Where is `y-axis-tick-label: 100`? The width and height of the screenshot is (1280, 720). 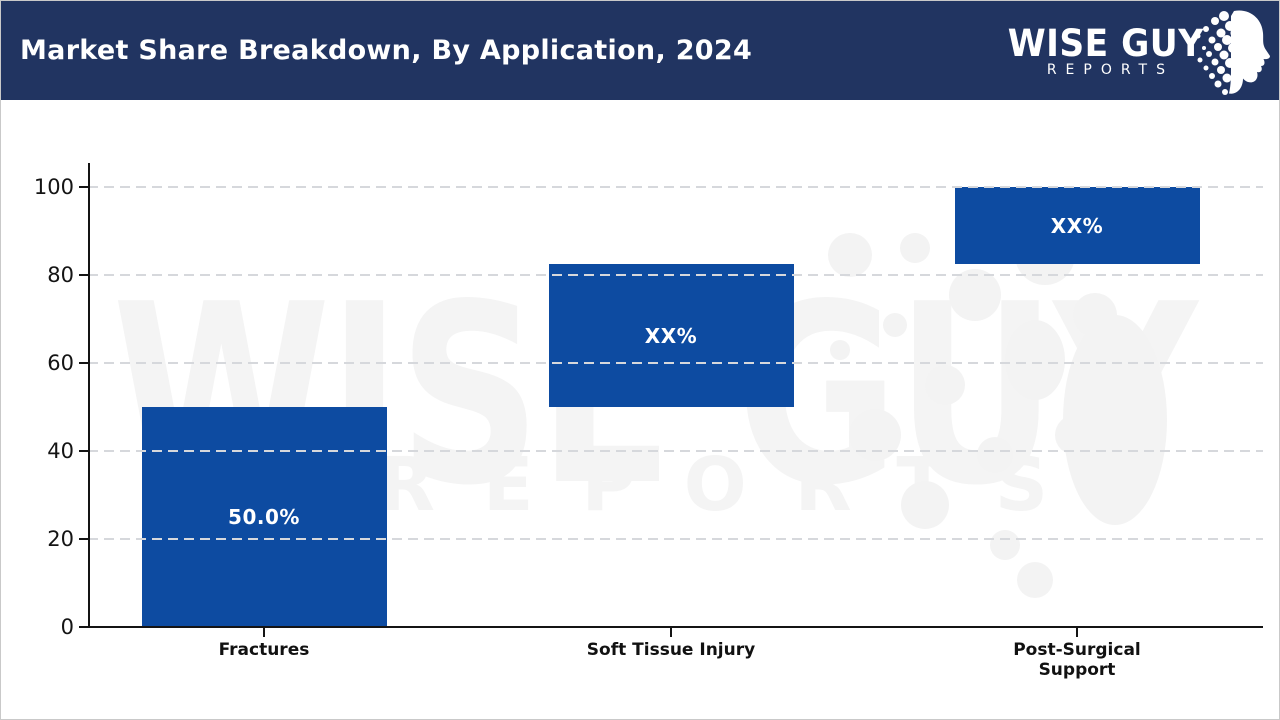
y-axis-tick-label: 100 is located at coordinates (53, 187).